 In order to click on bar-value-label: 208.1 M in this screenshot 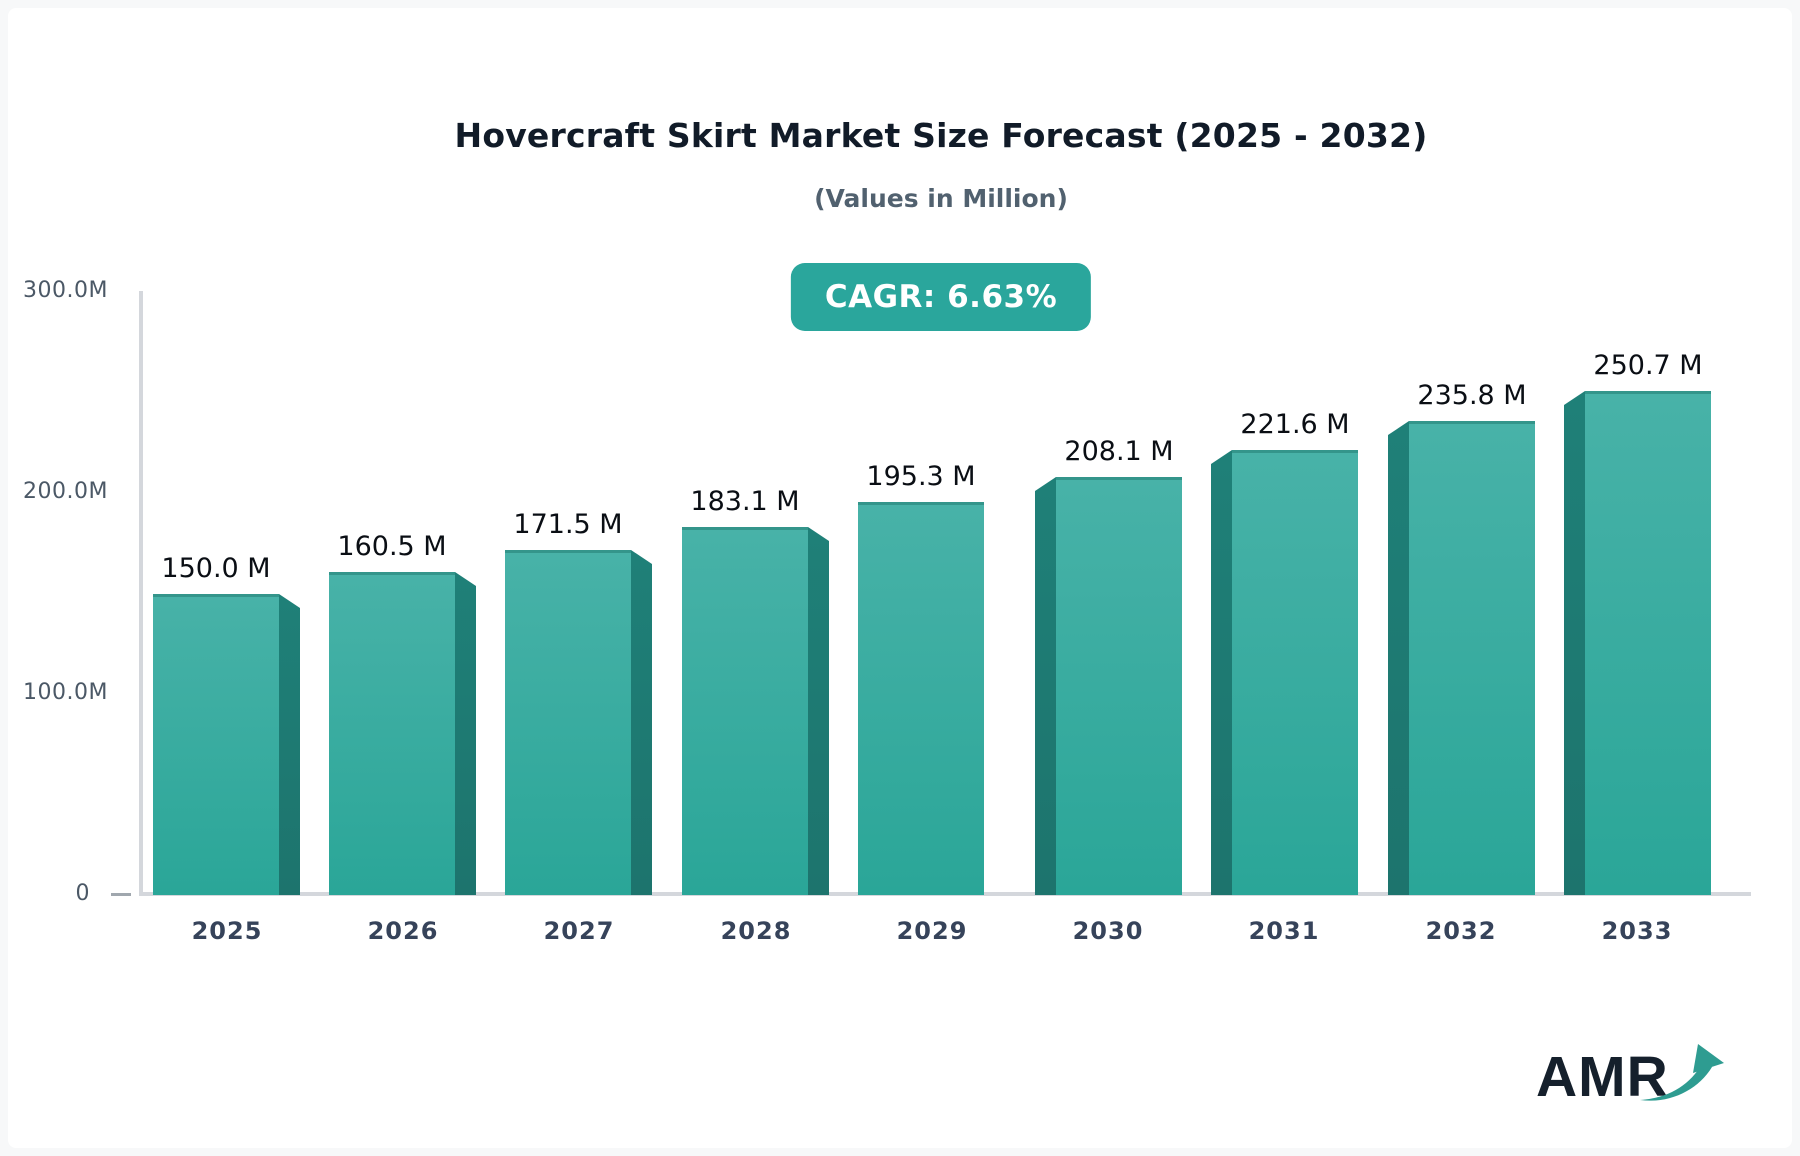, I will do `click(1119, 451)`.